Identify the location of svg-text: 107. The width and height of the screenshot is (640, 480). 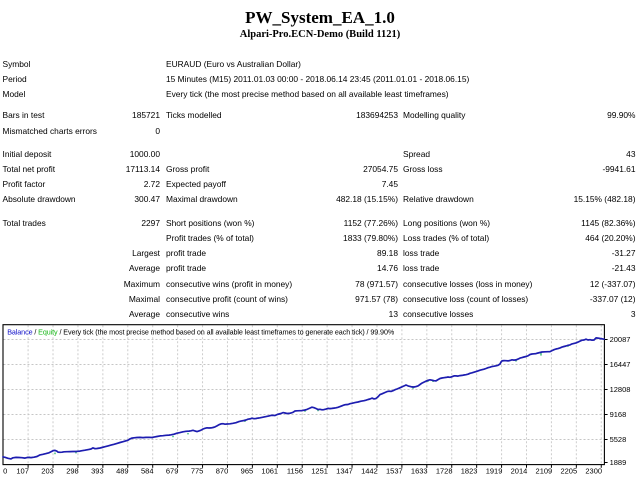
(22, 471).